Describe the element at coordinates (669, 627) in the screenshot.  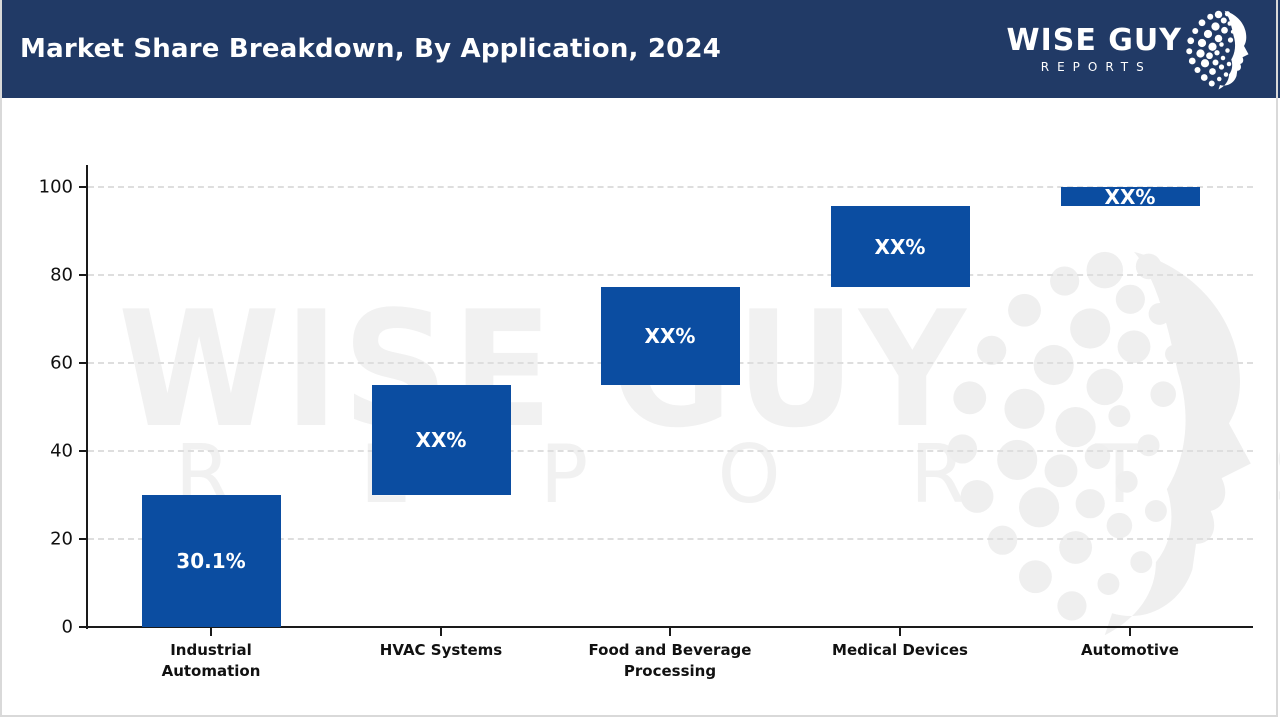
I see `x-axis-line` at that location.